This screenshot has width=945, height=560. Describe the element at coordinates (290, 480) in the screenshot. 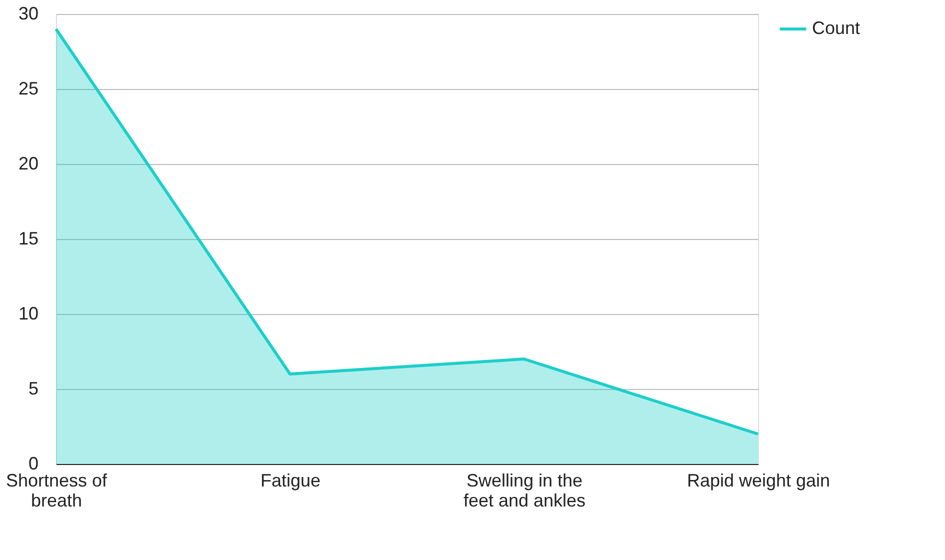

I see `x-tick-label: Fatigue` at that location.